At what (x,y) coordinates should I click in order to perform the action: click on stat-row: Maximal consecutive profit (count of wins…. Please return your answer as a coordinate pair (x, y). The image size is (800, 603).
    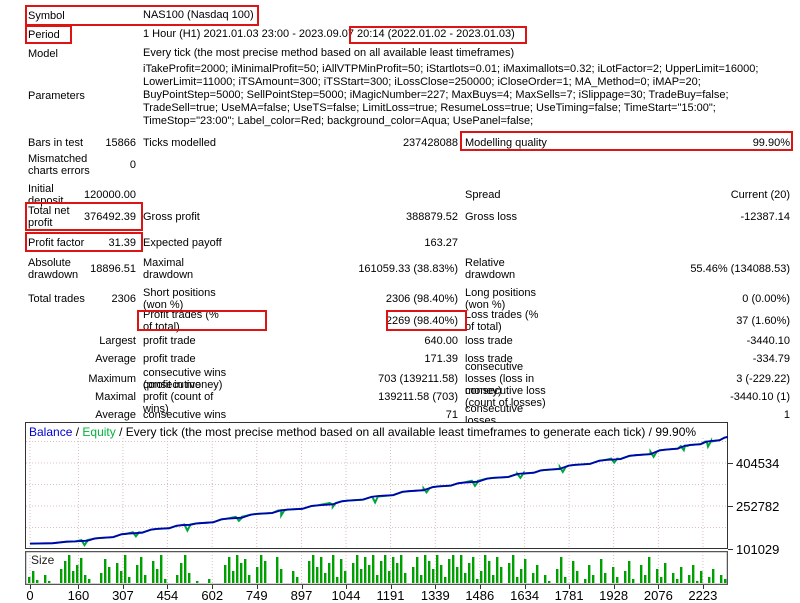
    Looking at the image, I should click on (400, 397).